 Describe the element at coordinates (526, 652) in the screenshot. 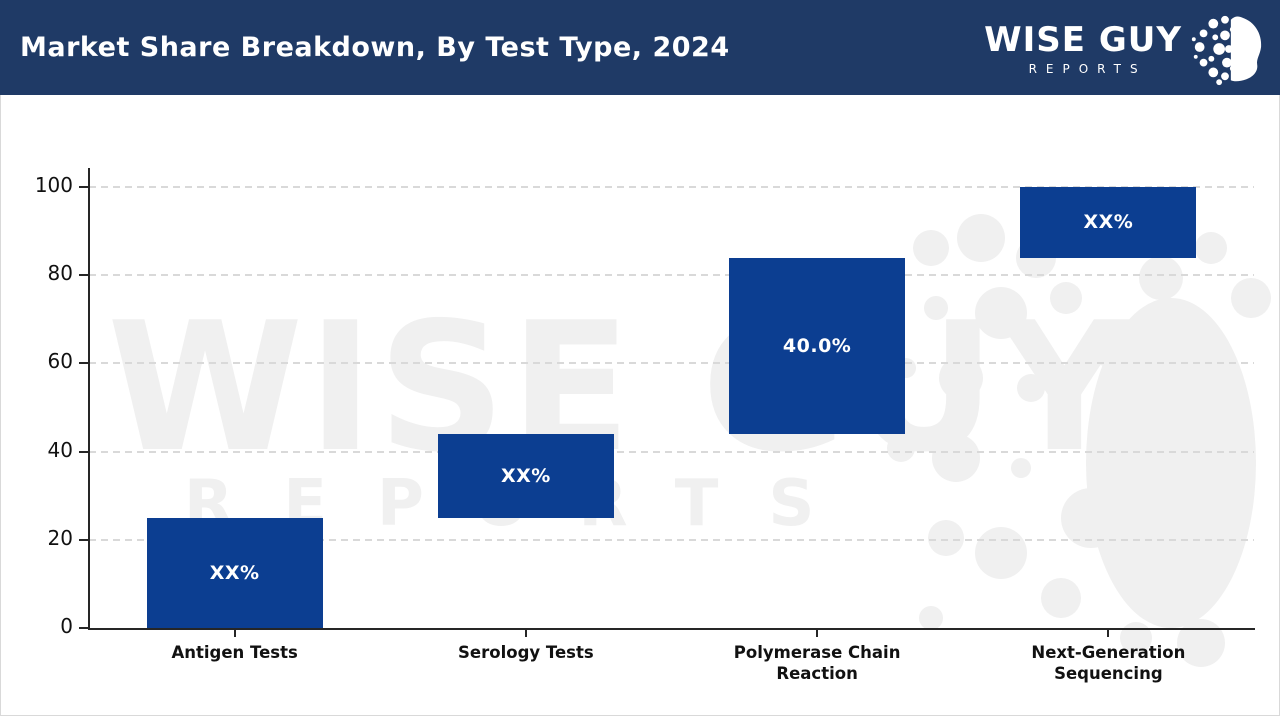

I see `x-category-label-1: Serology Tests` at that location.